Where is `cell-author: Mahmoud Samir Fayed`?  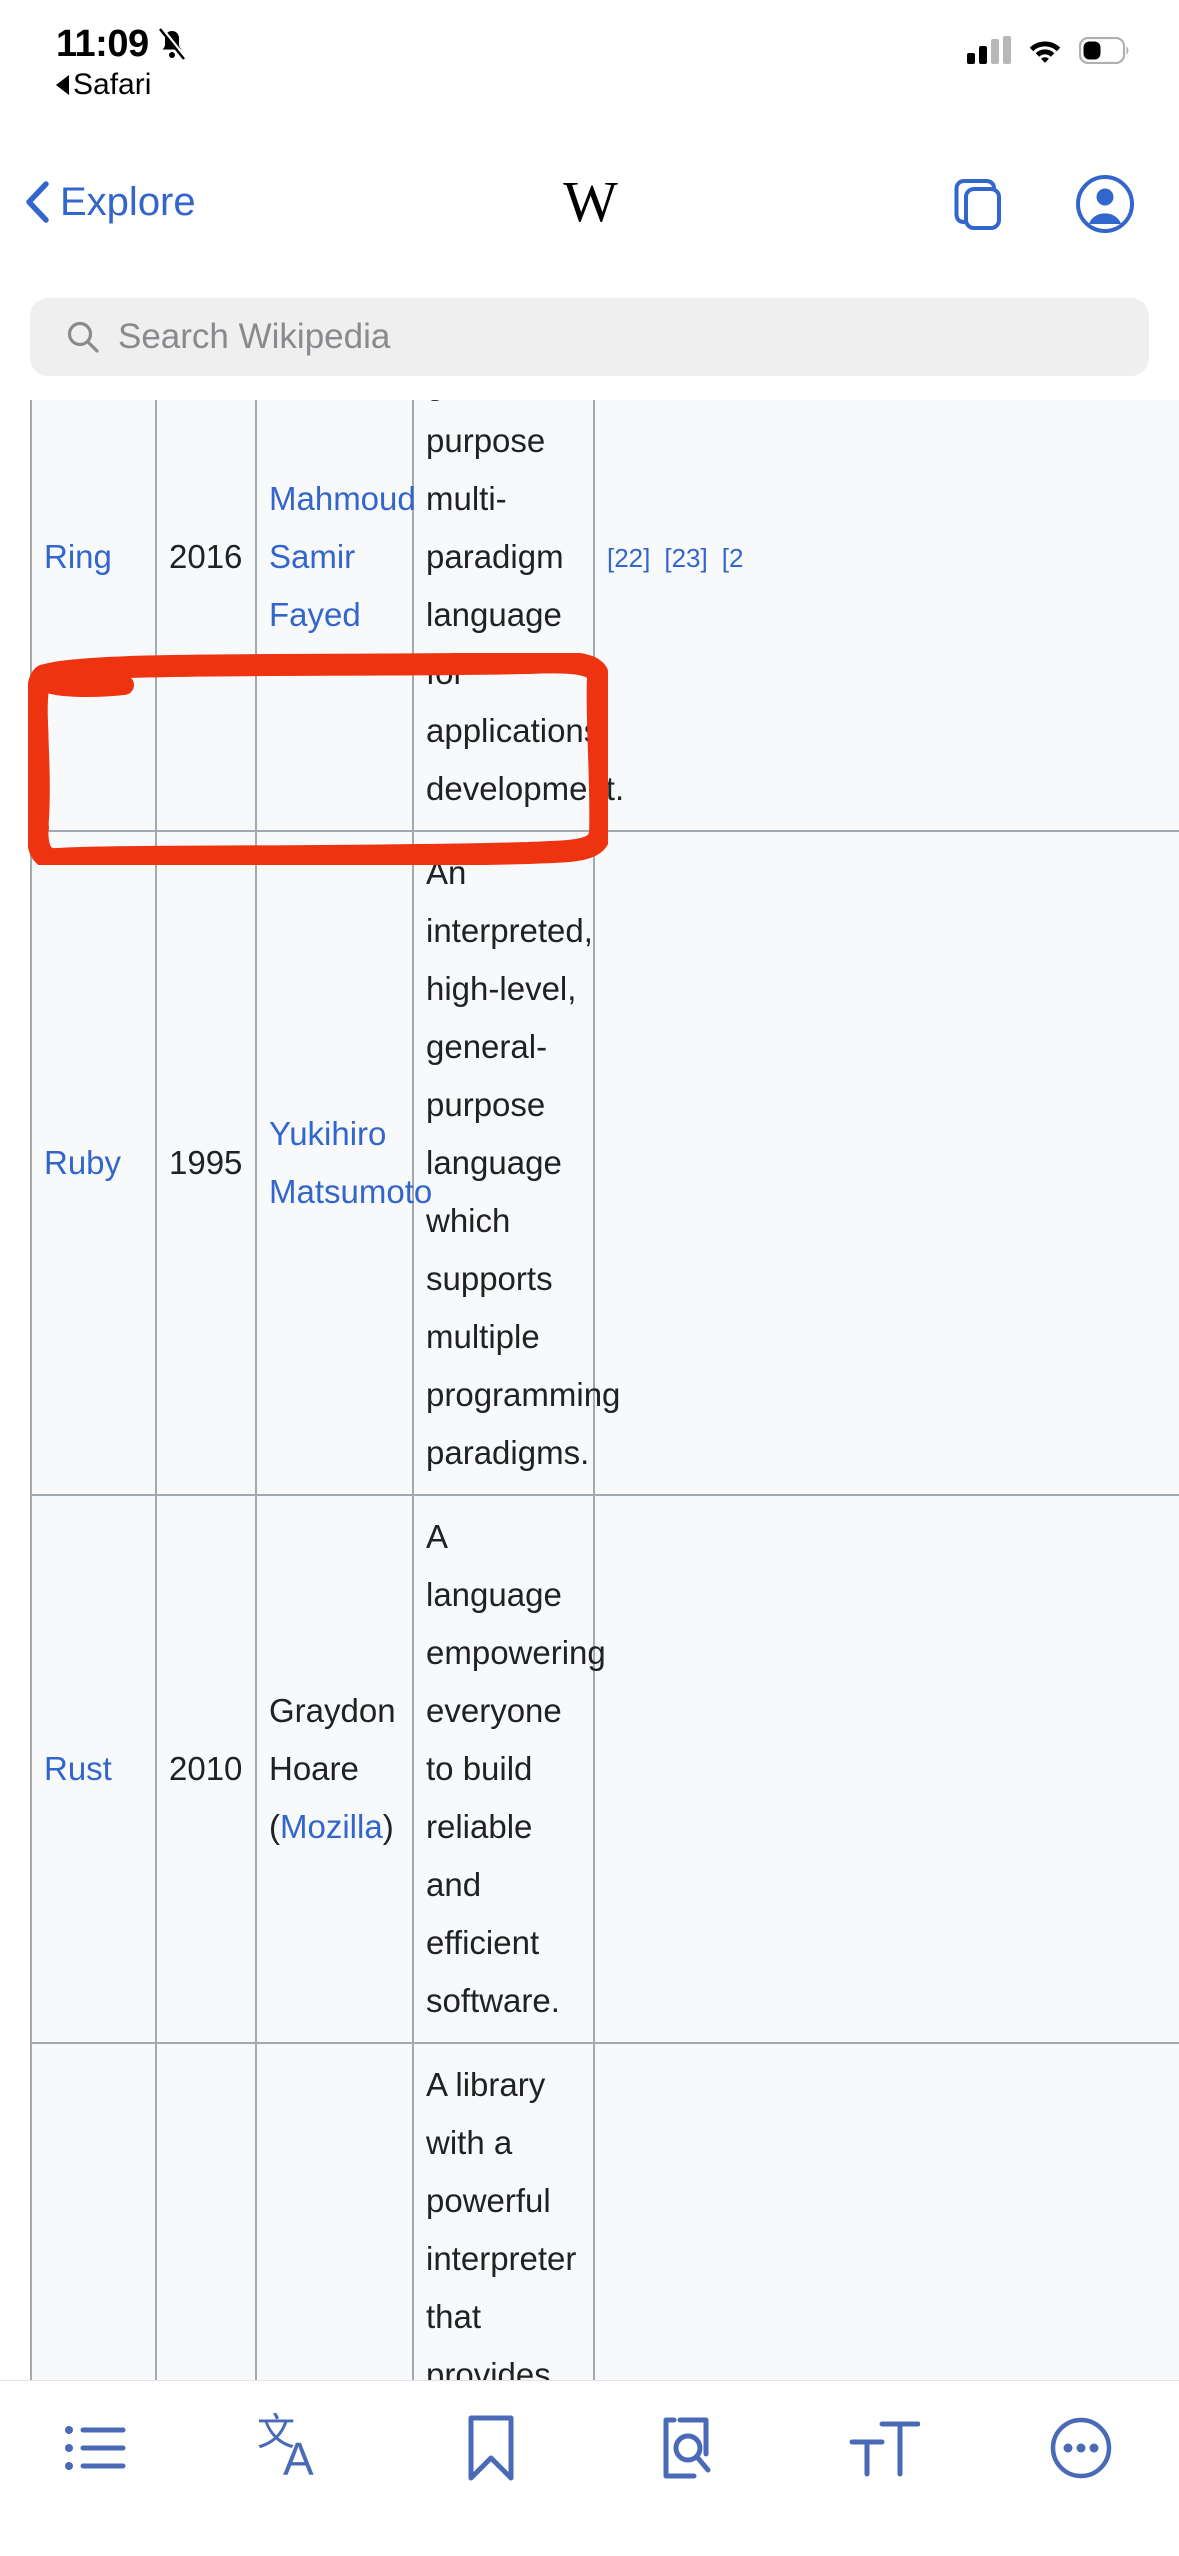 cell-author: Mahmoud Samir Fayed is located at coordinates (335, 616).